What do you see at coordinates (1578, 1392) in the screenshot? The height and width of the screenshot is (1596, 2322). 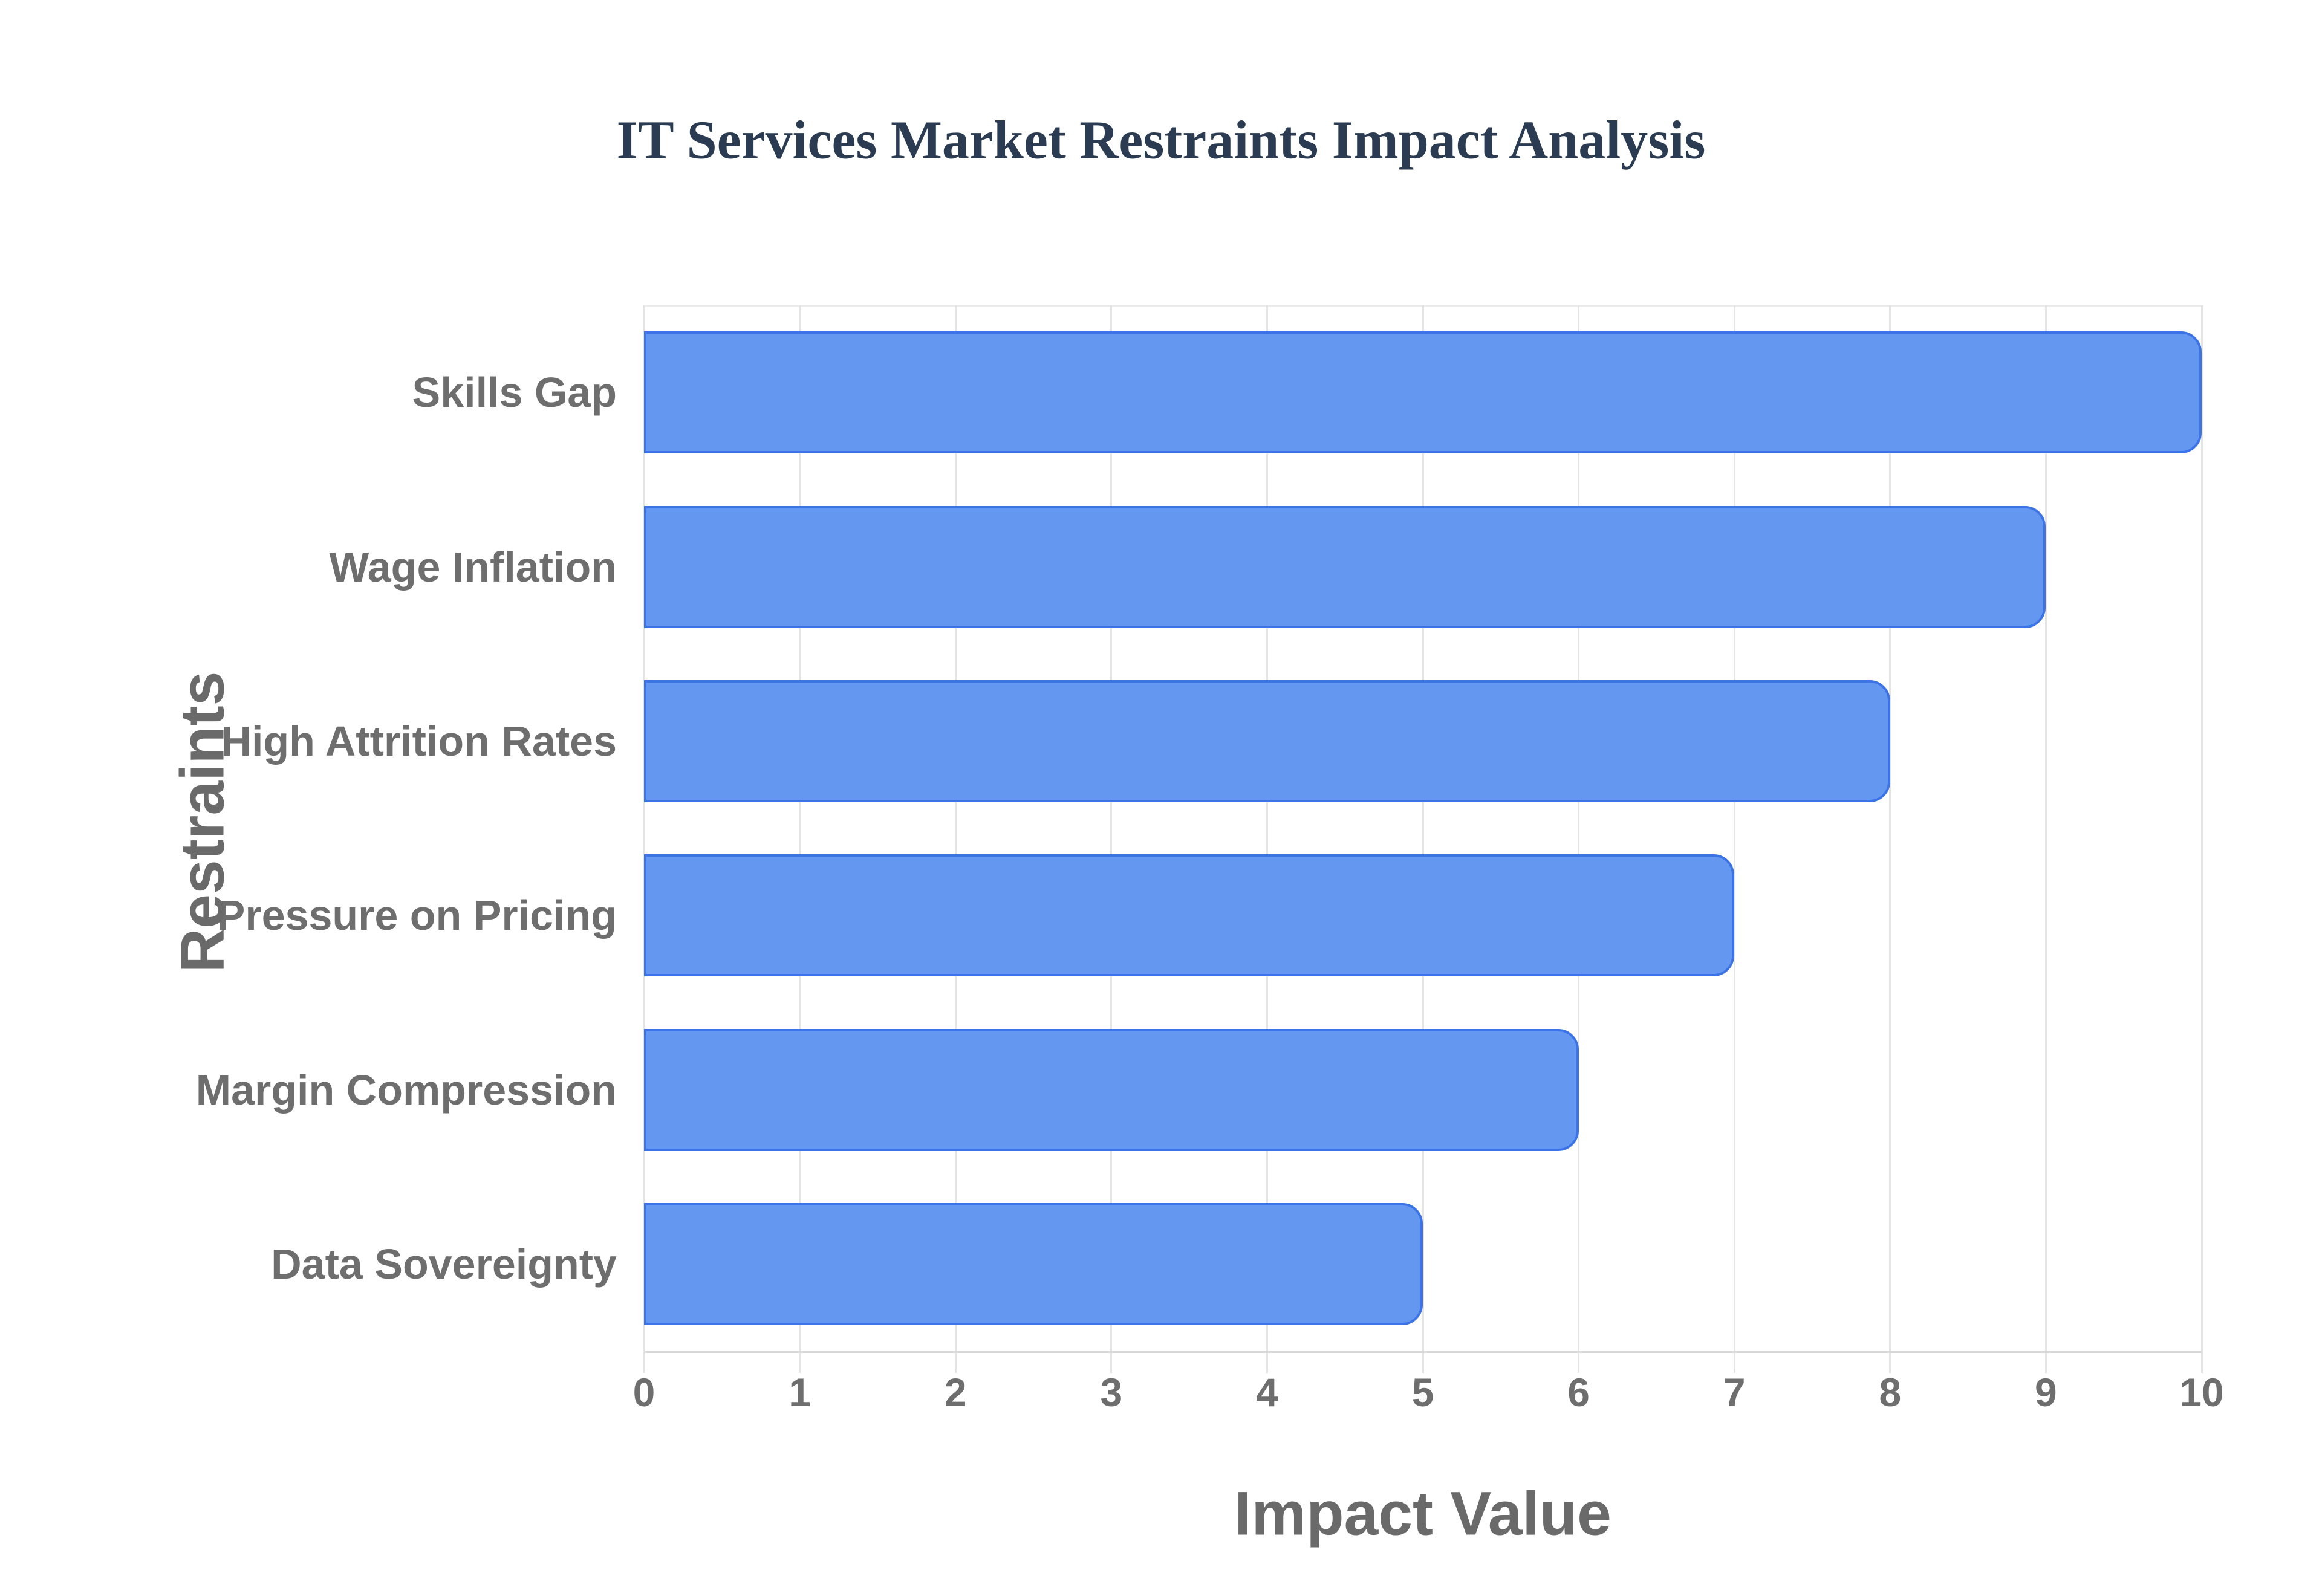 I see `x-tick-label-6: 6` at bounding box center [1578, 1392].